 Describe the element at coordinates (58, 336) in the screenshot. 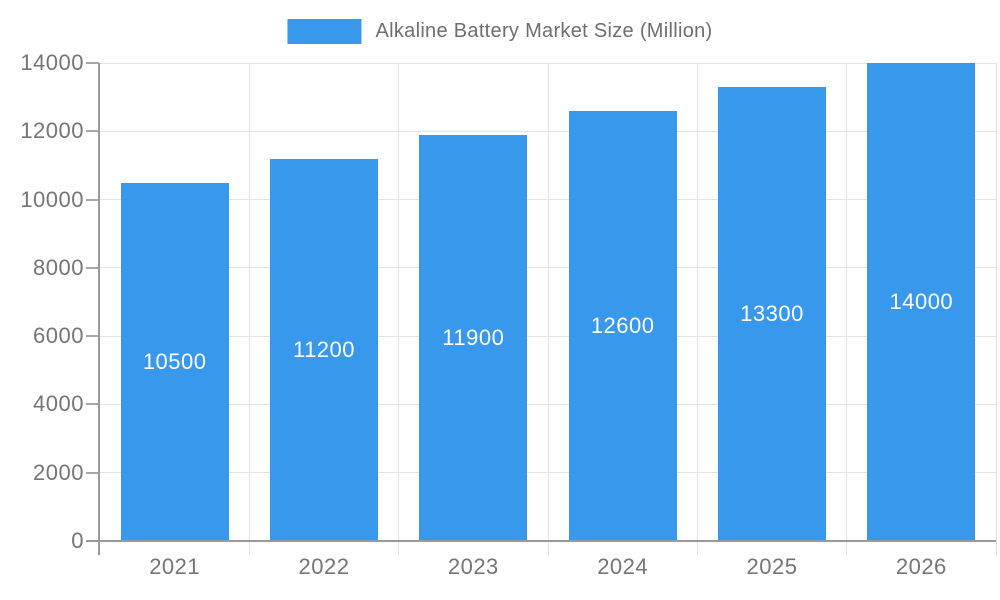

I see `y-tick-label: 6000` at that location.